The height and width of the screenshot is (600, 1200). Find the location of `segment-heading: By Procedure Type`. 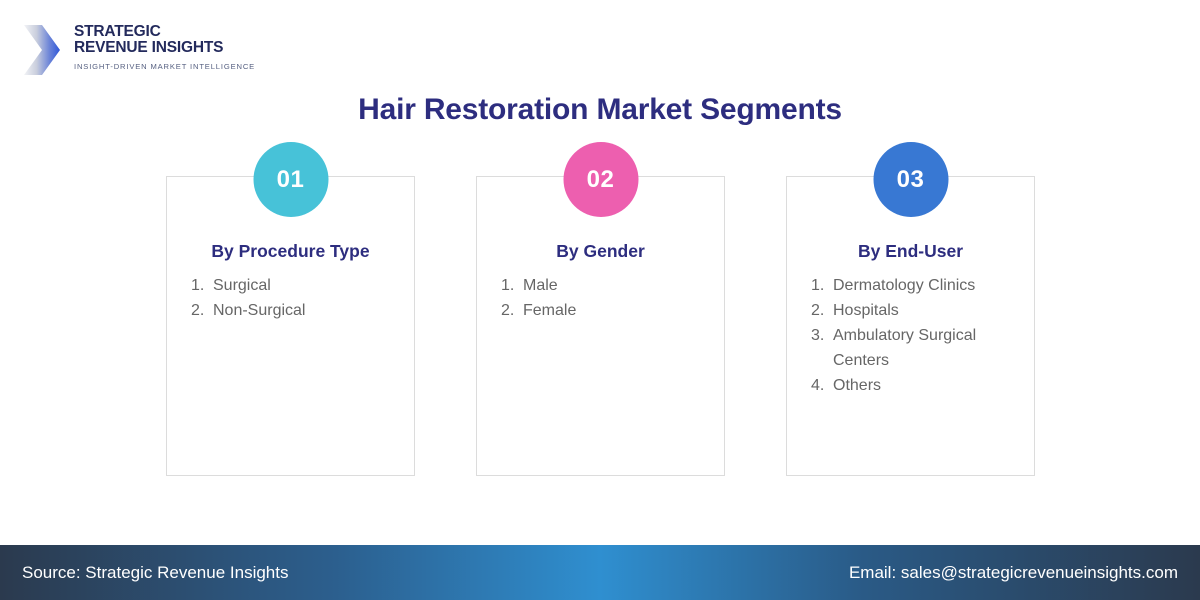

segment-heading: By Procedure Type is located at coordinates (290, 251).